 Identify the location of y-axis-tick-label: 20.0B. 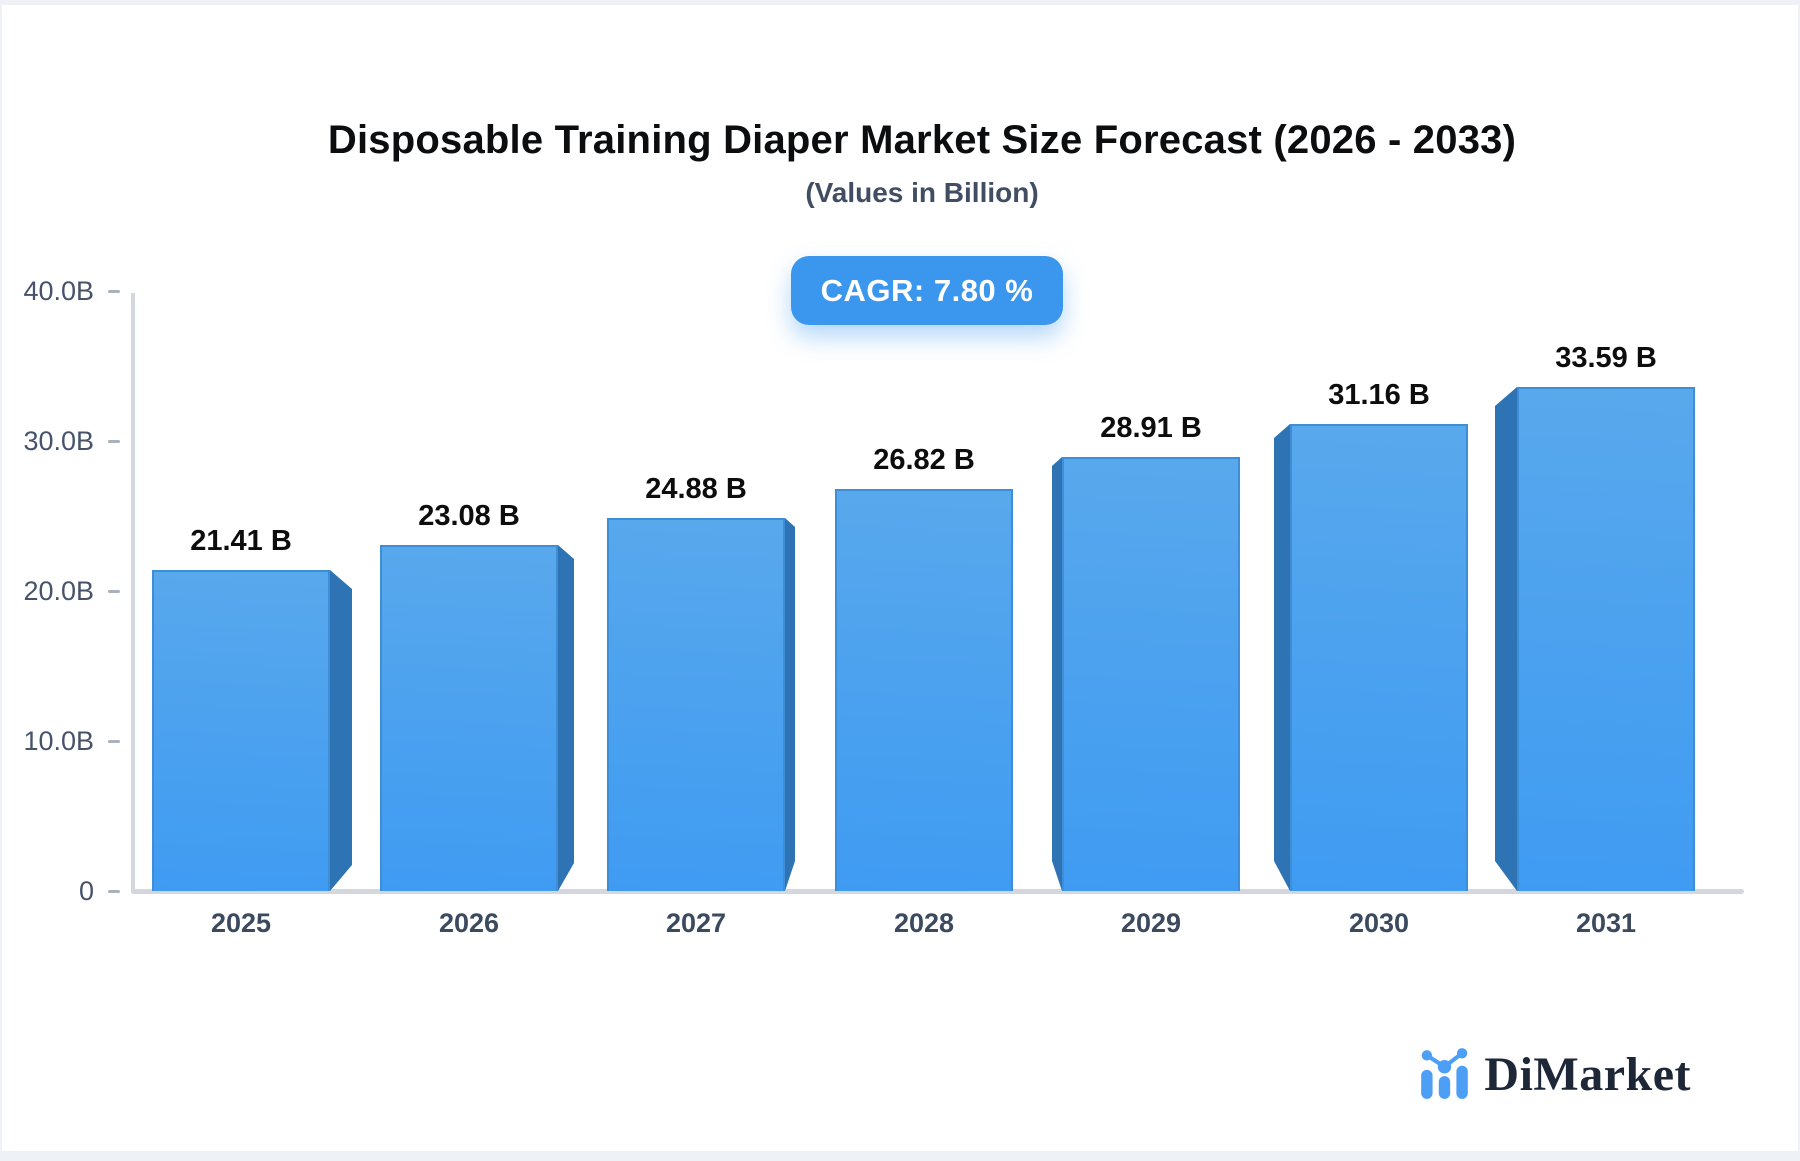
(48, 591).